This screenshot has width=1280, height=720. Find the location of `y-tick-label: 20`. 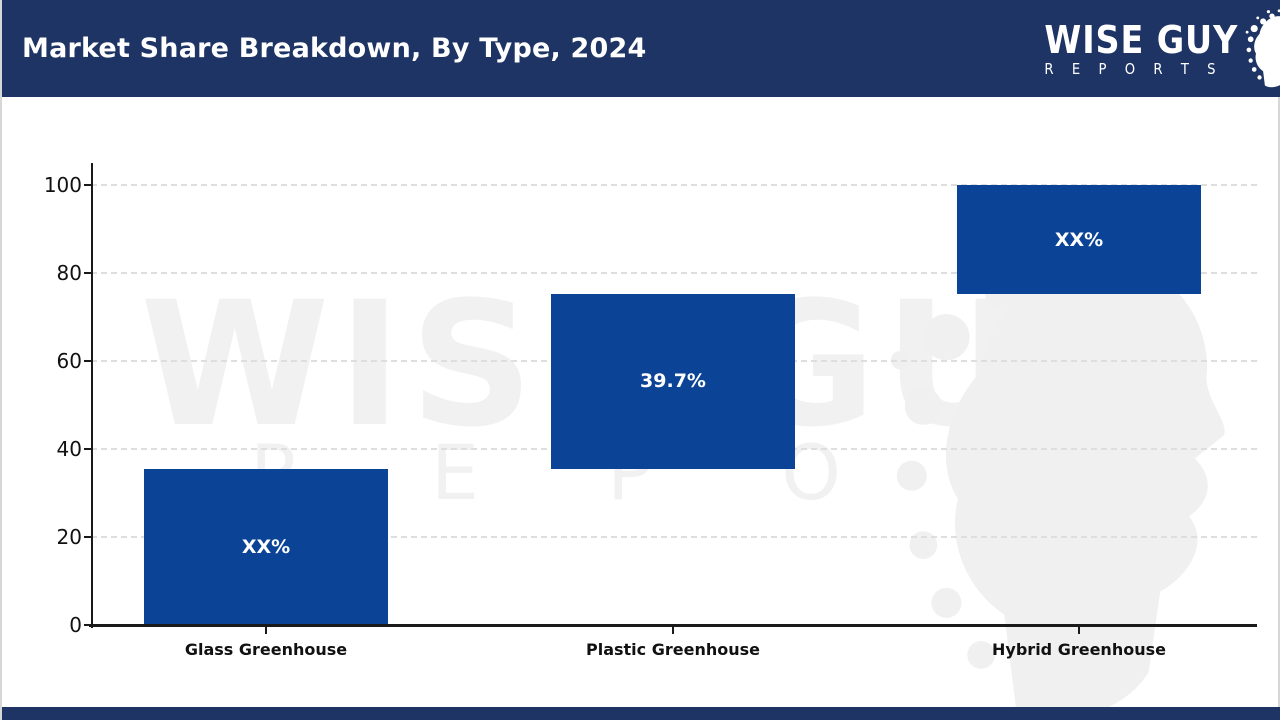

y-tick-label: 20 is located at coordinates (69, 537).